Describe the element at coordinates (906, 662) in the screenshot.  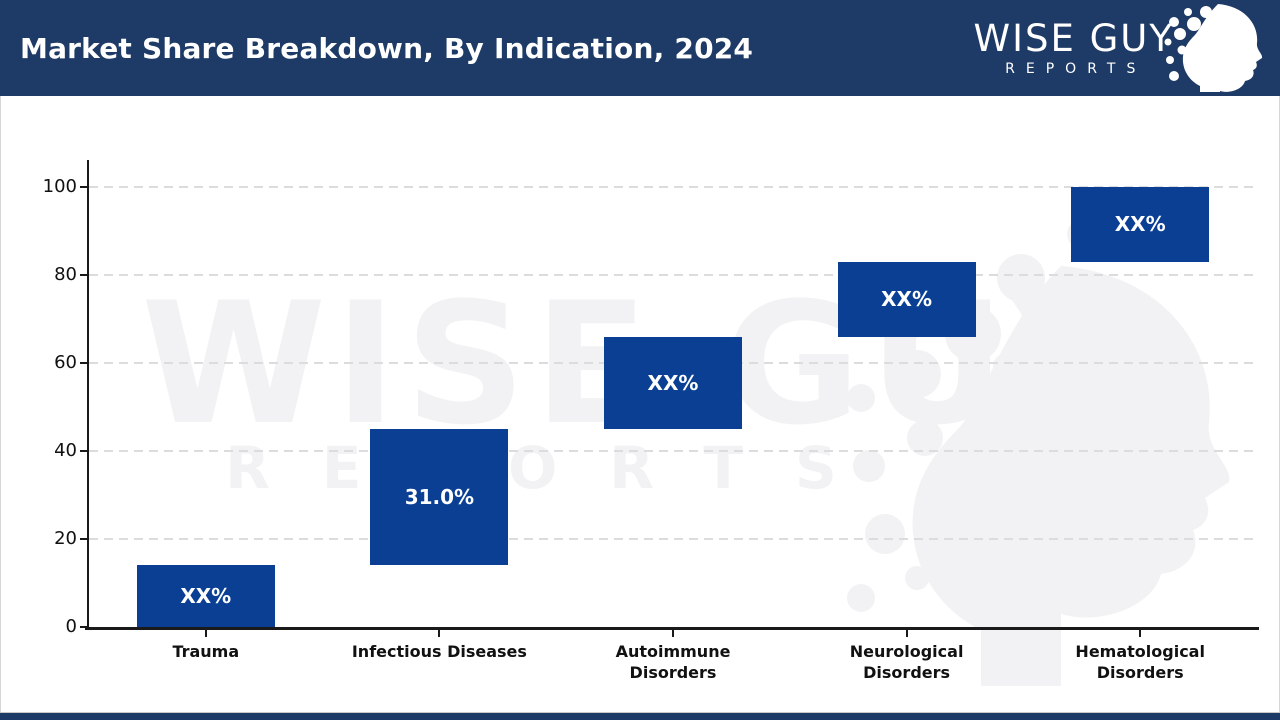
I see `category-label: Neurological Disorders` at that location.